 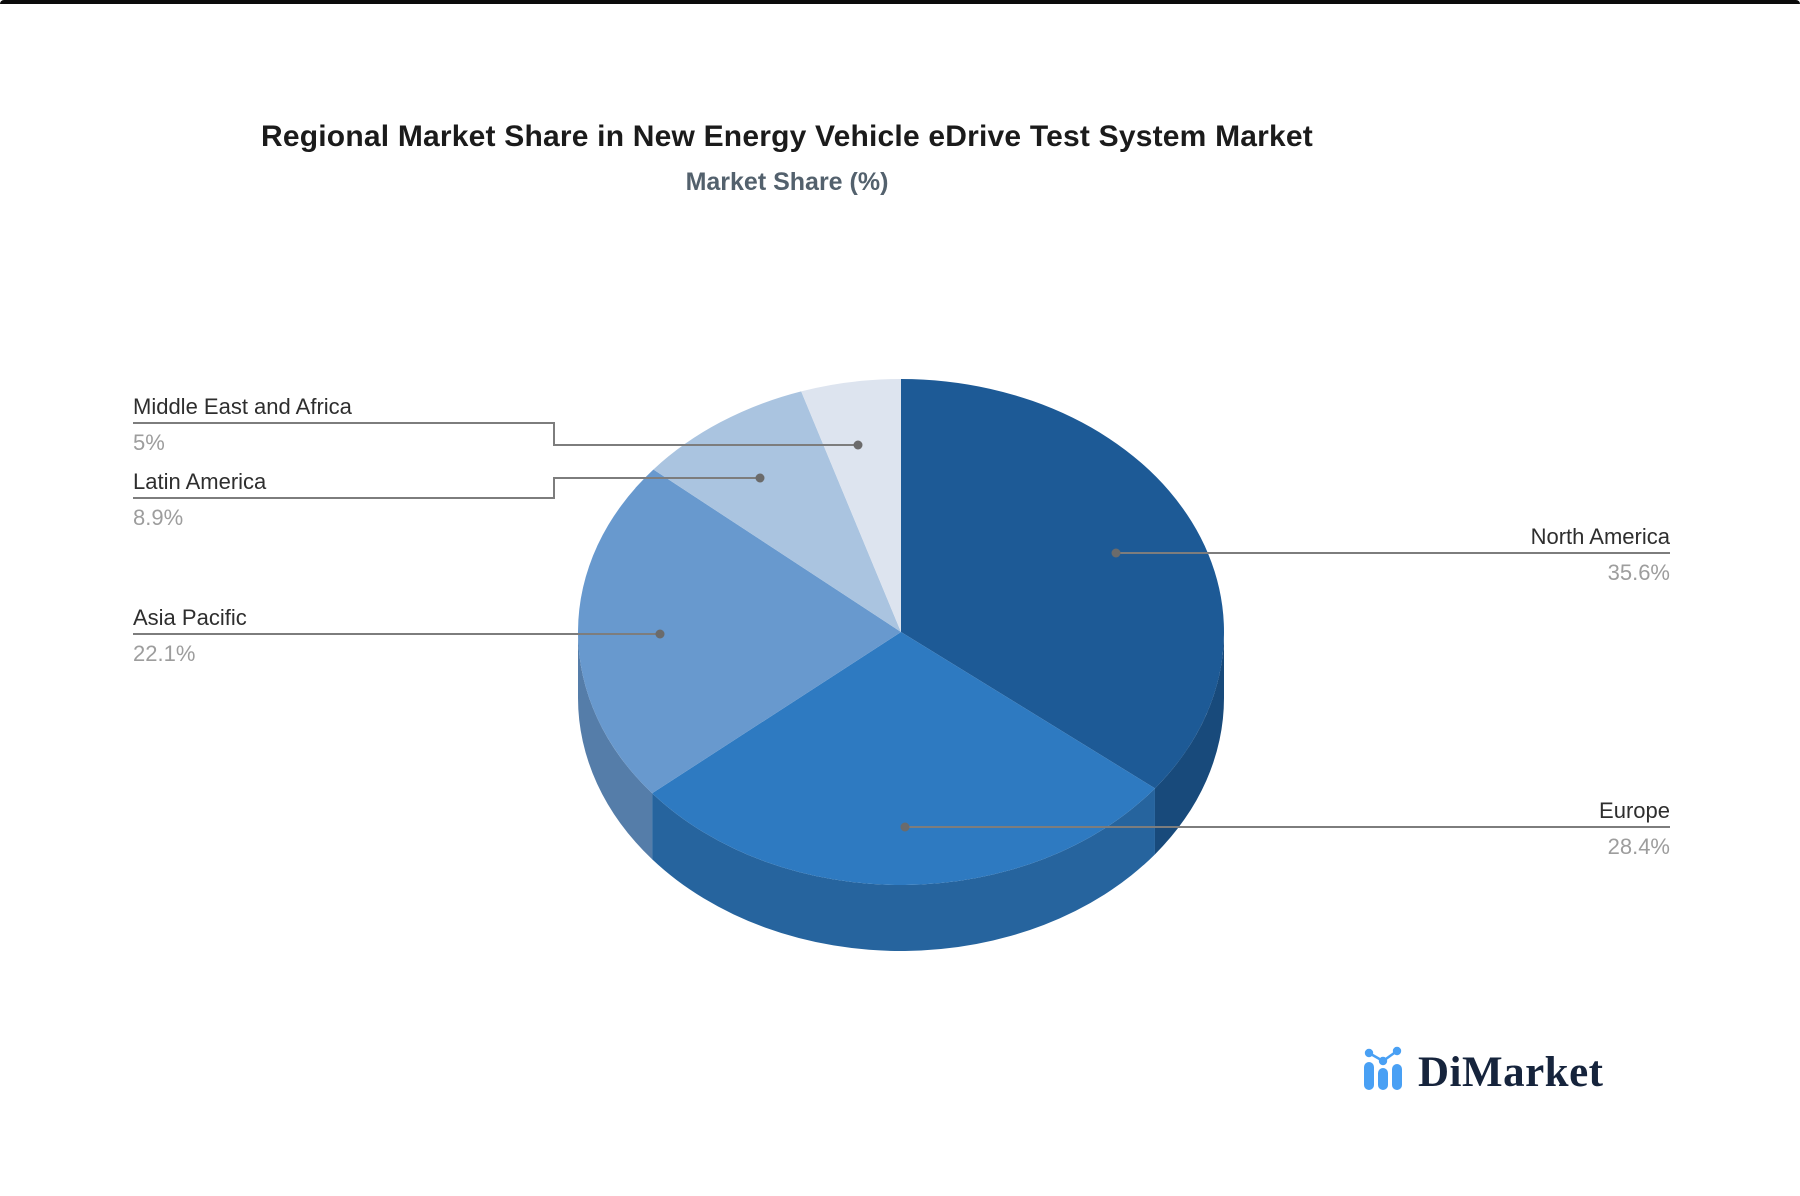 What do you see at coordinates (1600, 536) in the screenshot?
I see `pie-label-name-north-america: North America` at bounding box center [1600, 536].